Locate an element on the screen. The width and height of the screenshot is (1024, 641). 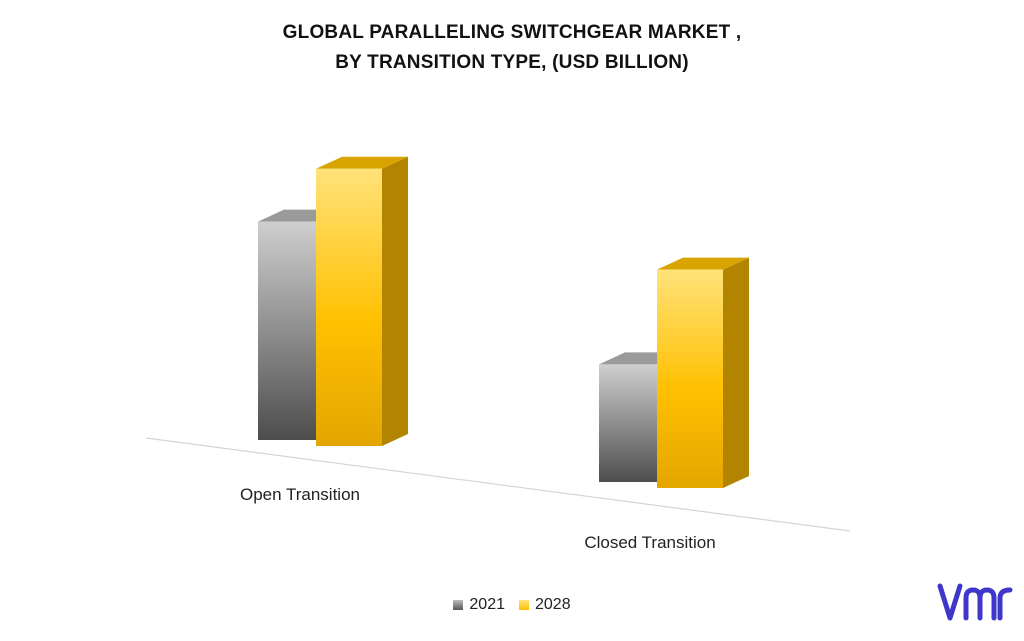
bar-2028-open-transition-front is located at coordinates (349, 307).